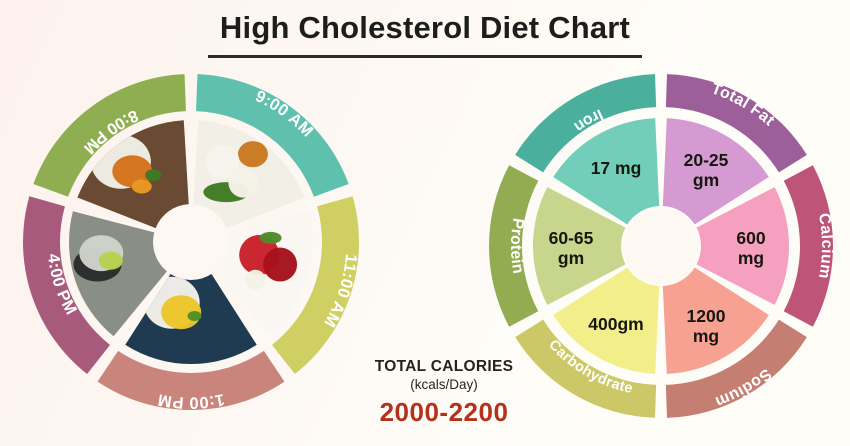 Image resolution: width=850 pixels, height=446 pixels. What do you see at coordinates (444, 366) in the screenshot?
I see `total-calories-label: TOTAL CALORIES` at bounding box center [444, 366].